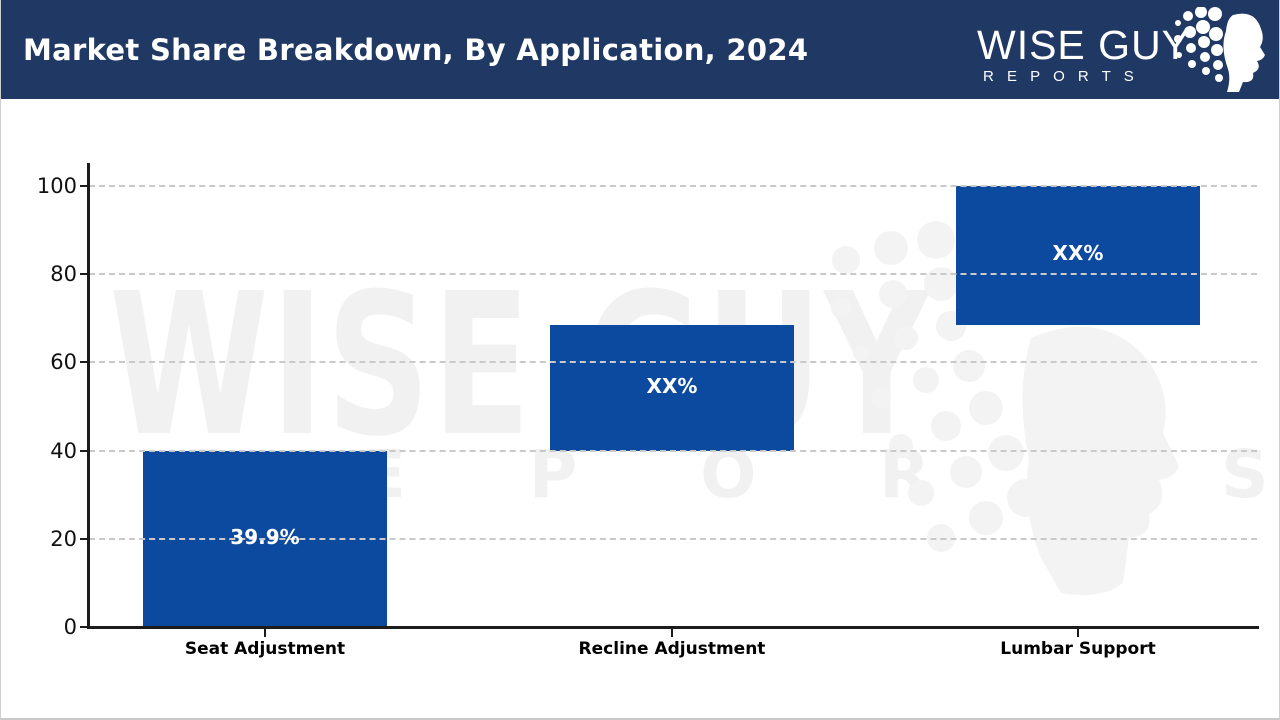 The image size is (1280, 720). I want to click on dot-face-icon, so click(1219, 49).